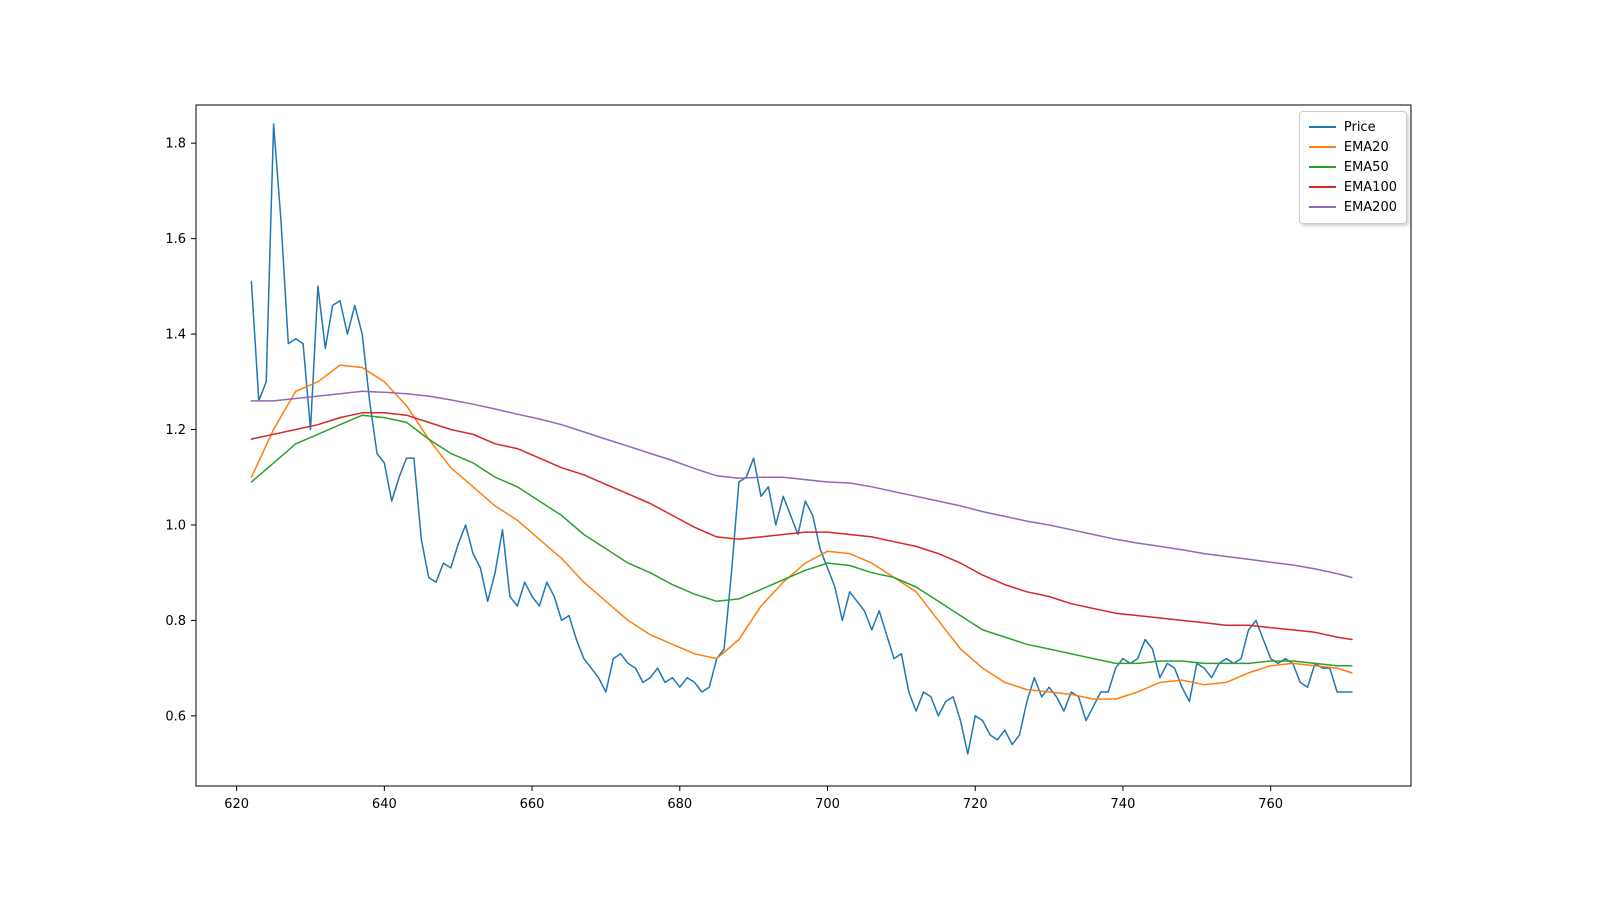 The image size is (1600, 900). What do you see at coordinates (1370, 207) in the screenshot?
I see `legend-label-ema200: EMA200` at bounding box center [1370, 207].